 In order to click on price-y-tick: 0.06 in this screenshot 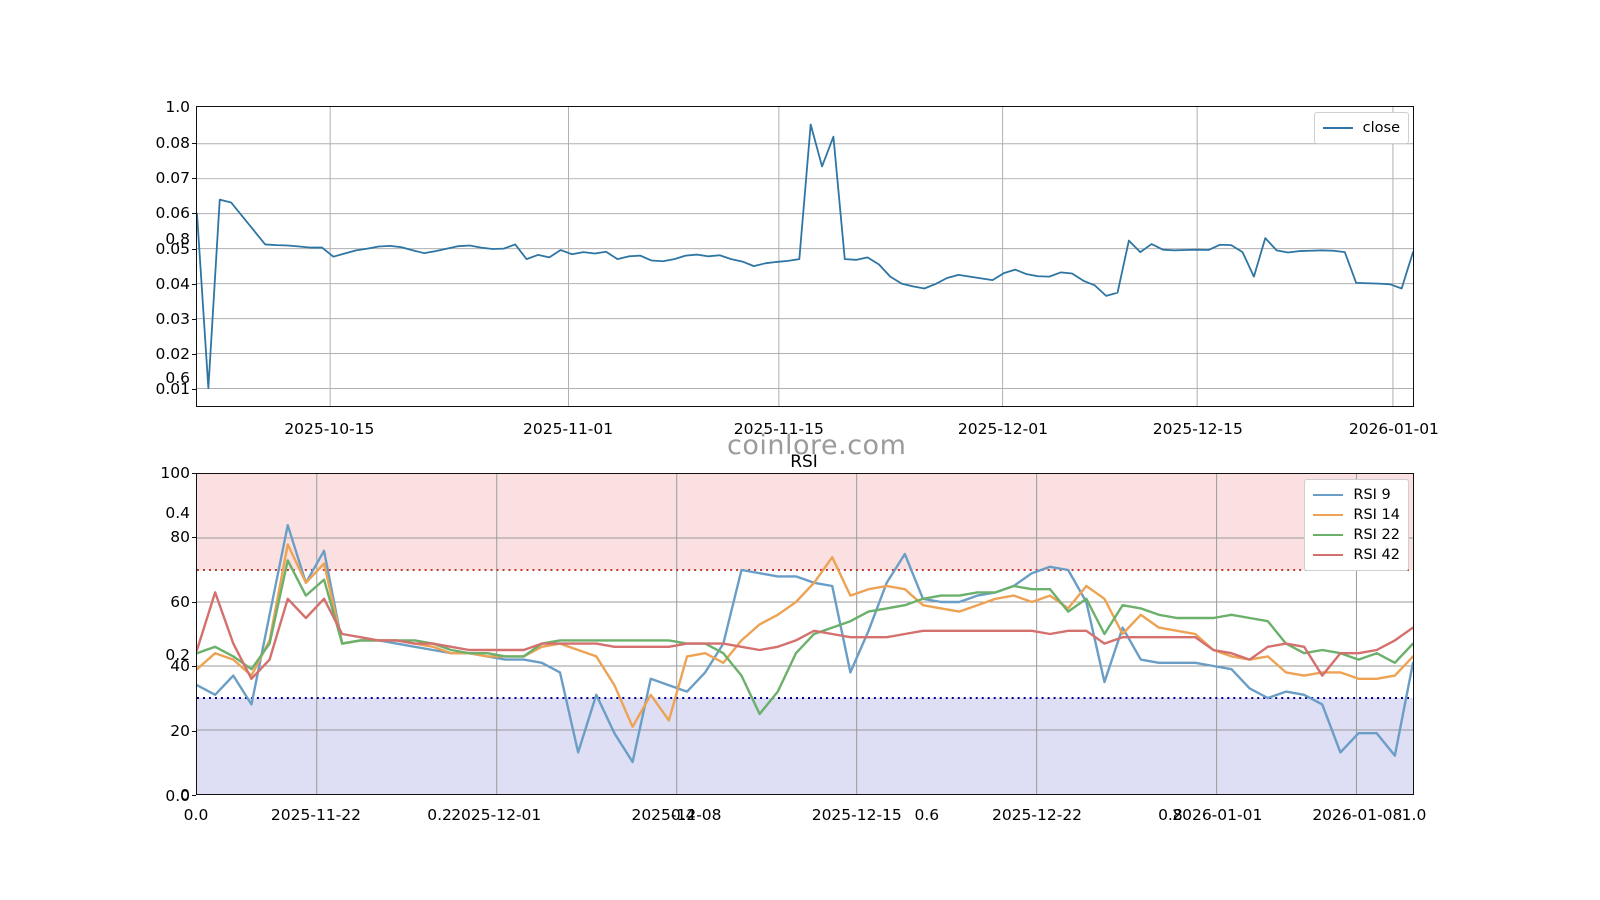, I will do `click(172, 213)`.